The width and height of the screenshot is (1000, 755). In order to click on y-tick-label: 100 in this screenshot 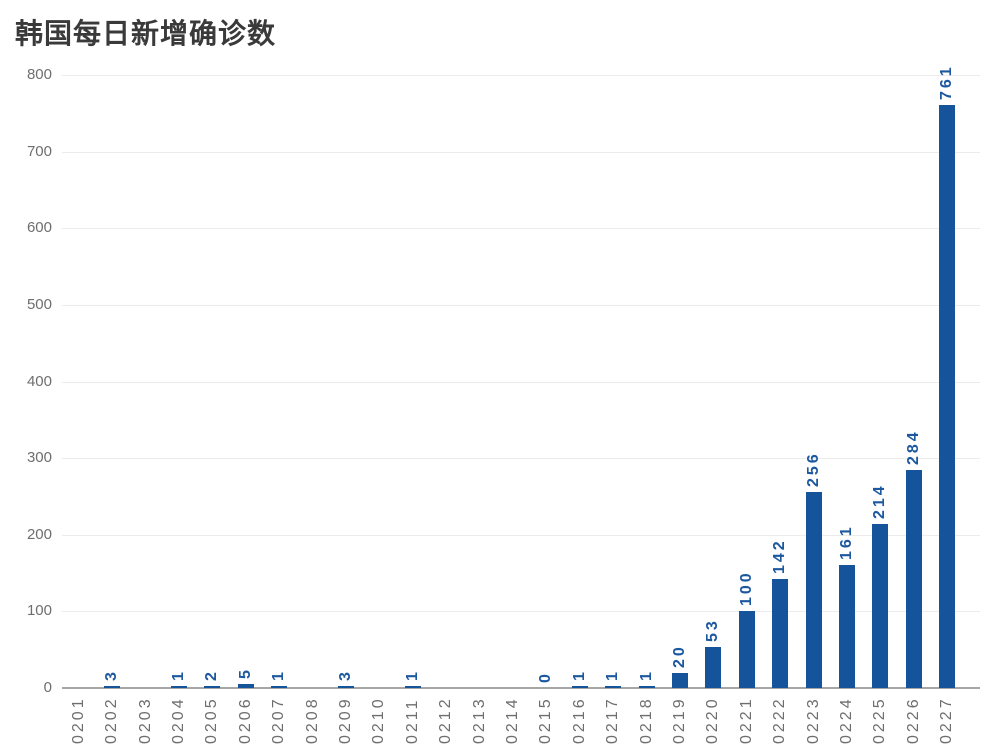, I will do `click(39, 611)`.